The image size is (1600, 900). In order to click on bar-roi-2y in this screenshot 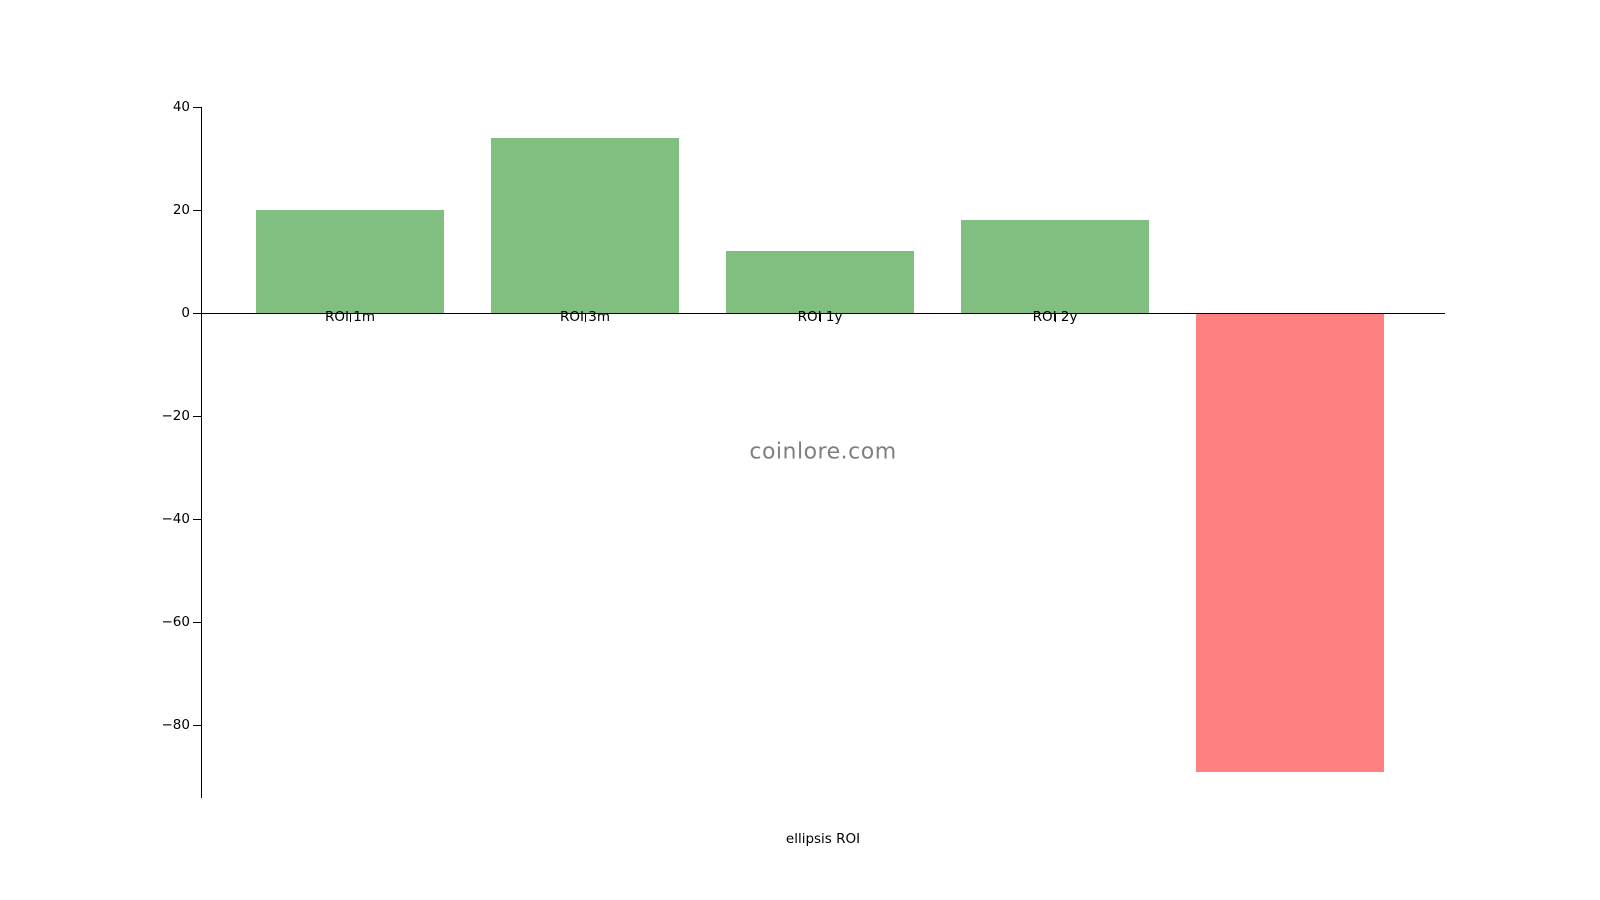, I will do `click(1055, 266)`.